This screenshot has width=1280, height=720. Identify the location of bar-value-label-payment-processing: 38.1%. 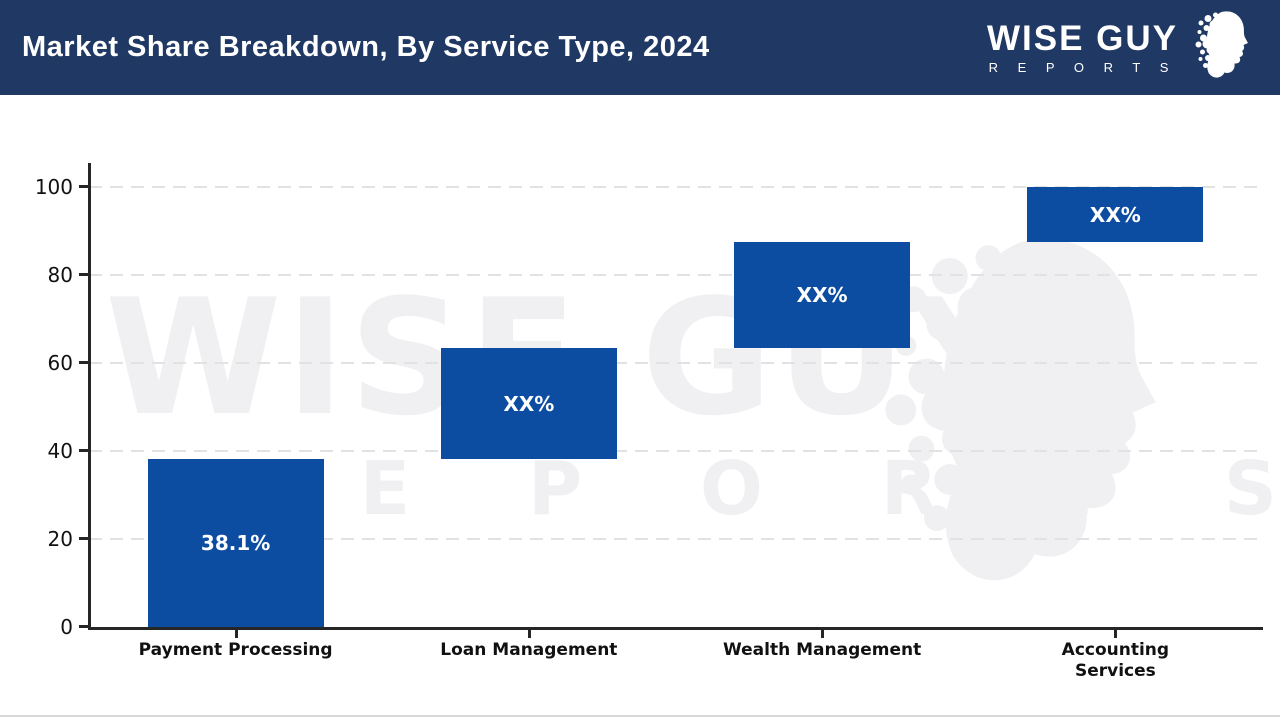
(235, 543).